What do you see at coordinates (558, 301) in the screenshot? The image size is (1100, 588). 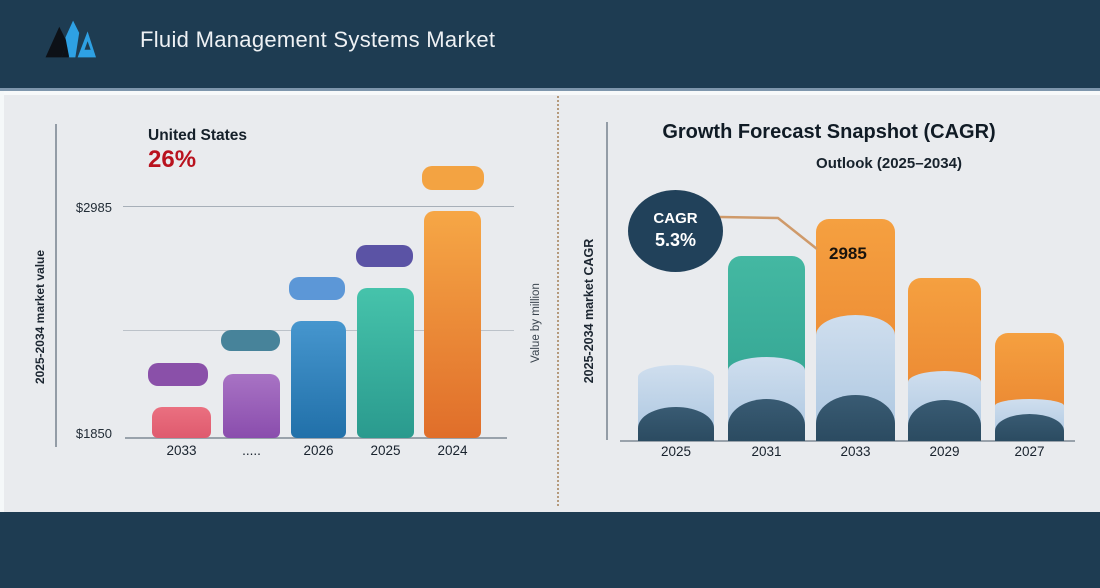 I see `chart-separator` at bounding box center [558, 301].